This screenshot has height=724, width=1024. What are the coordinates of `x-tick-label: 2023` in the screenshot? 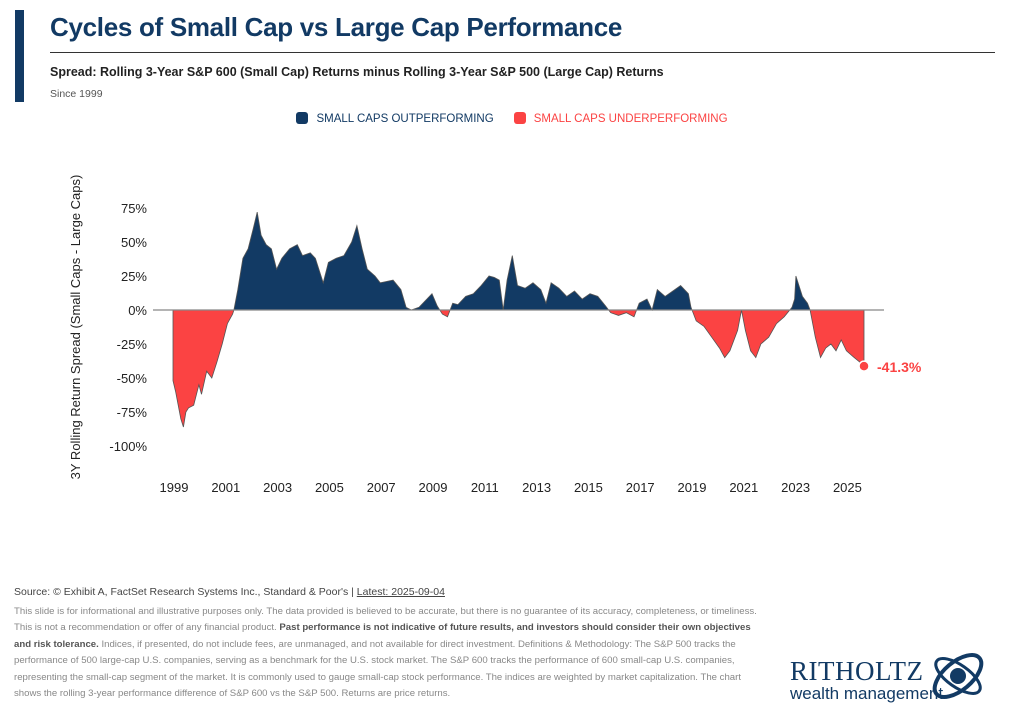 It's located at (795, 487).